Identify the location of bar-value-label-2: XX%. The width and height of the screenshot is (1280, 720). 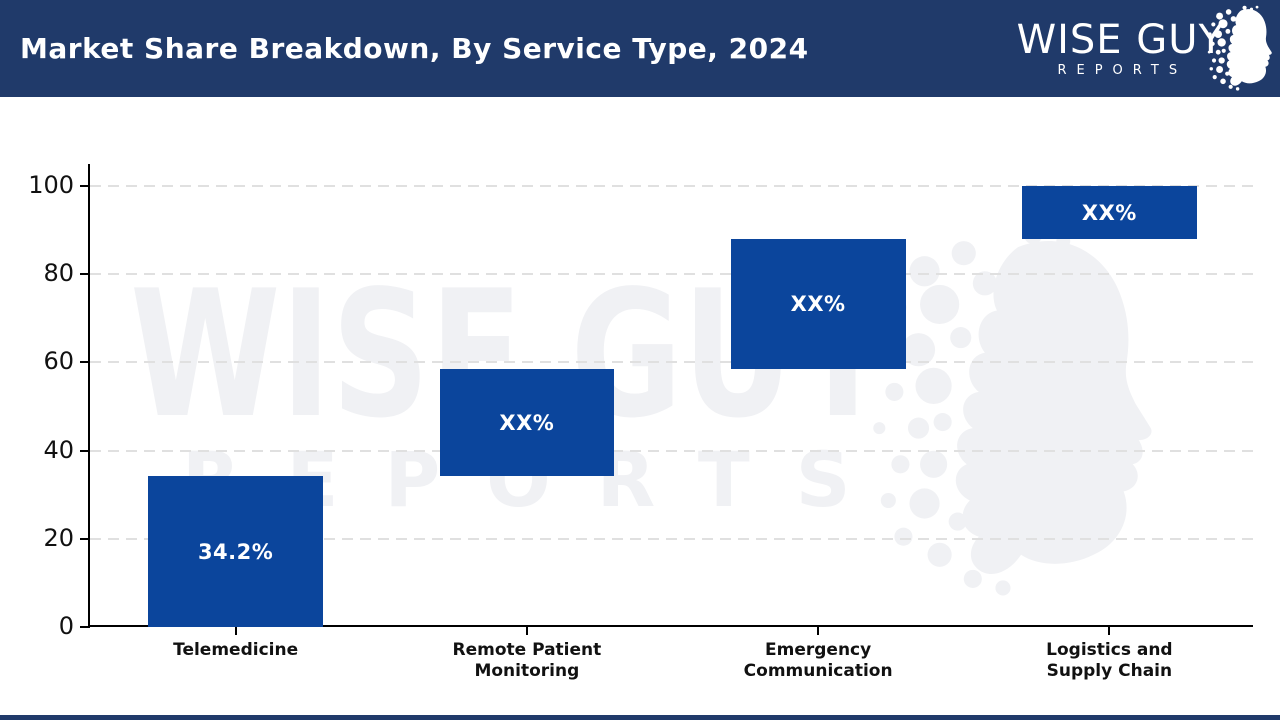
(818, 303).